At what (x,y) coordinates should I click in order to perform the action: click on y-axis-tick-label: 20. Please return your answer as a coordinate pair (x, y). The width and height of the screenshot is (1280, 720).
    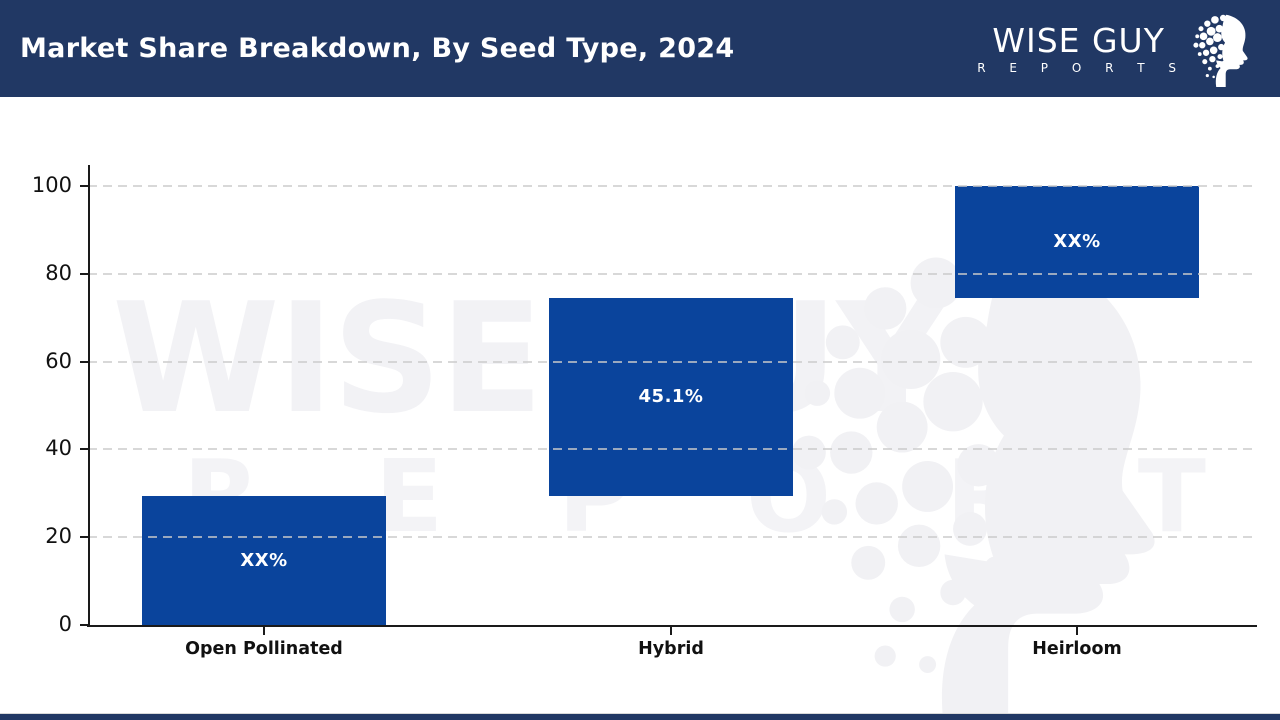
    Looking at the image, I should click on (58, 536).